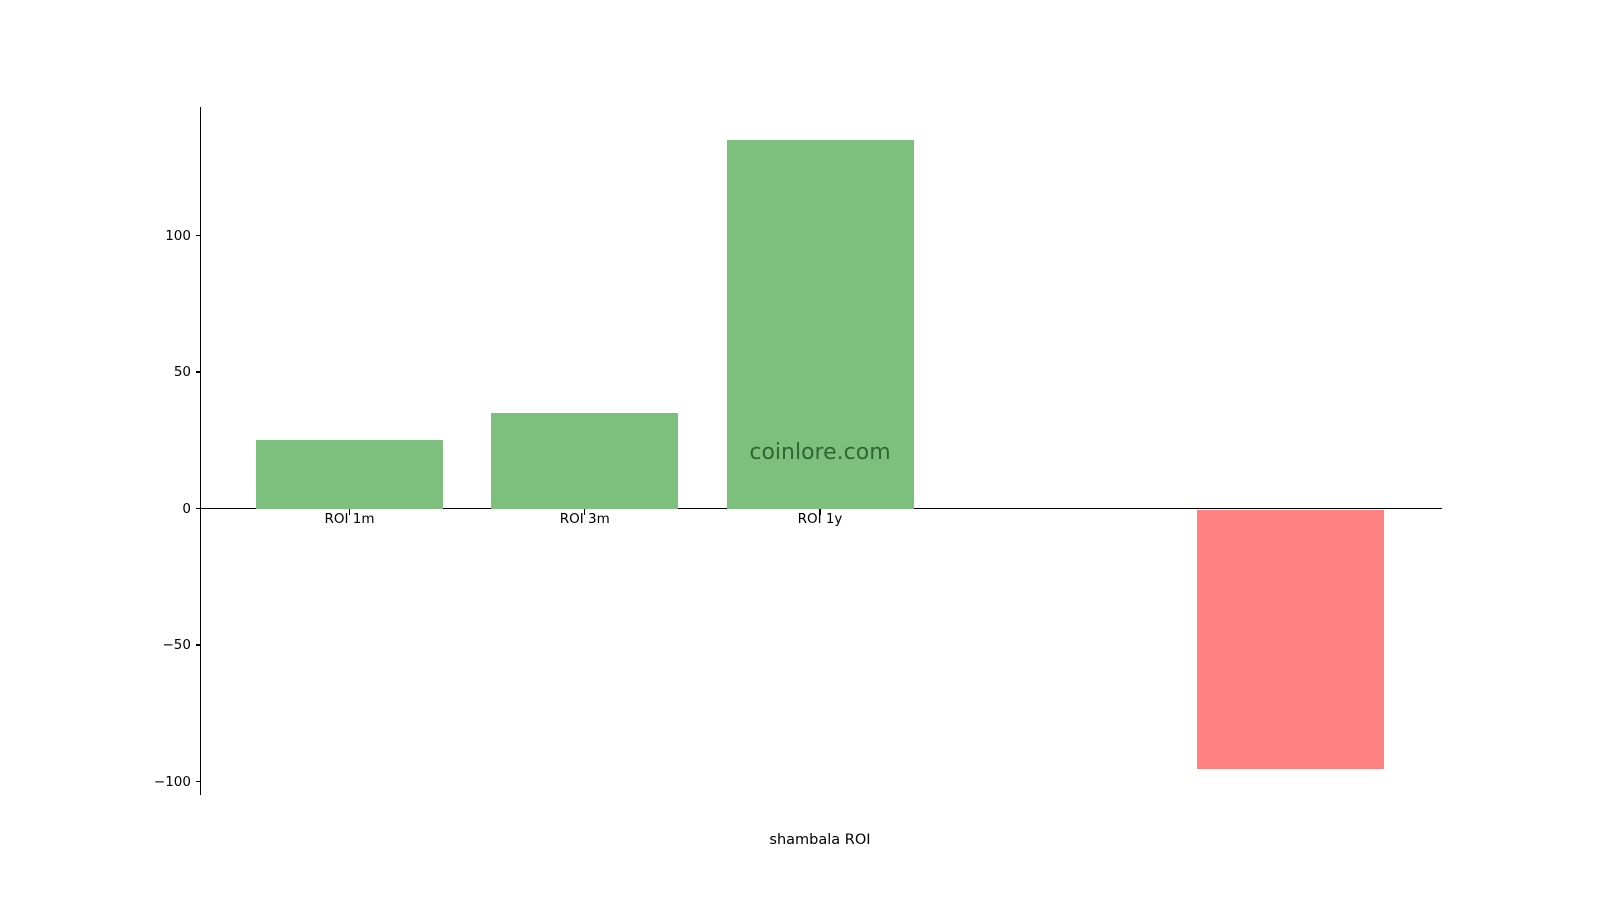 This screenshot has height=900, width=1600. Describe the element at coordinates (178, 235) in the screenshot. I see `y-tick-label: 100` at that location.